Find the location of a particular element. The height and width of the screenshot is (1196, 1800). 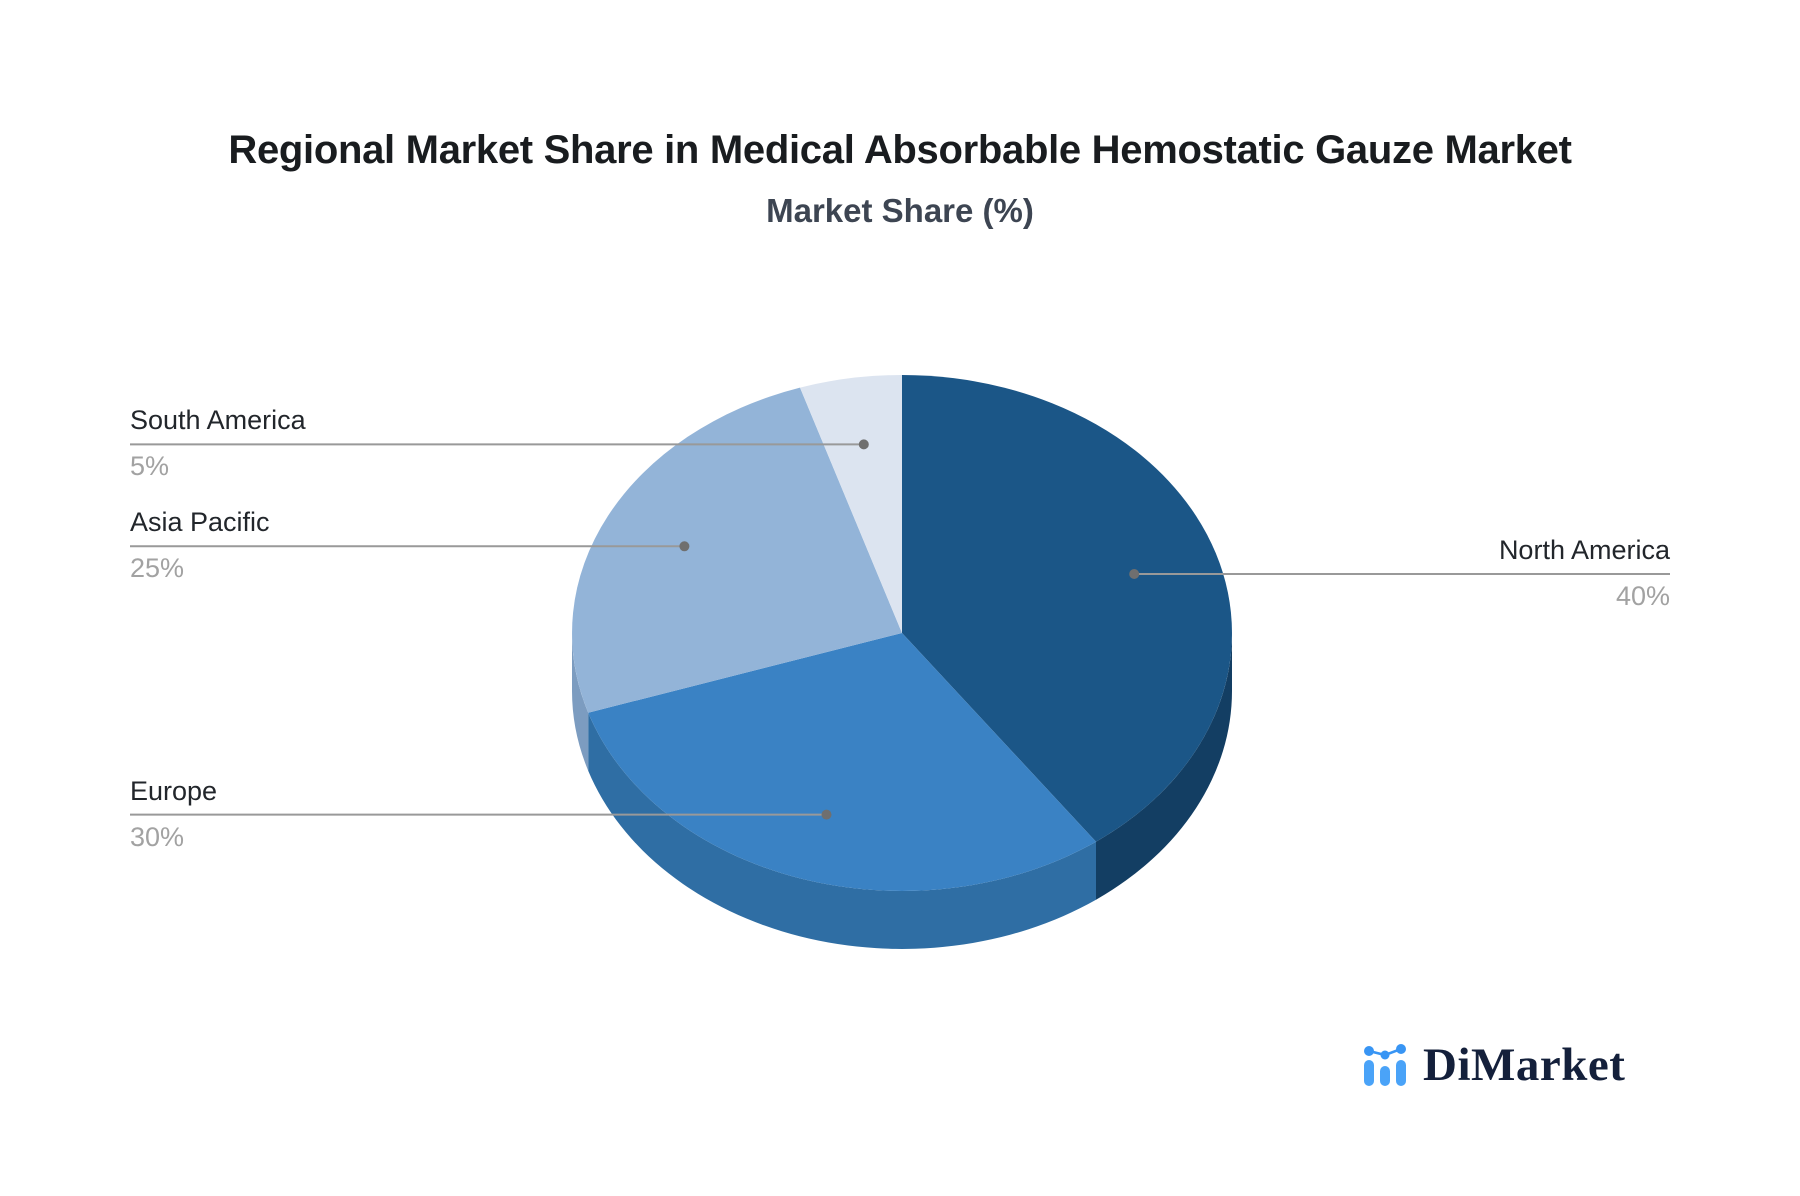

dimarket-logo: DiMarket is located at coordinates (1494, 1065).